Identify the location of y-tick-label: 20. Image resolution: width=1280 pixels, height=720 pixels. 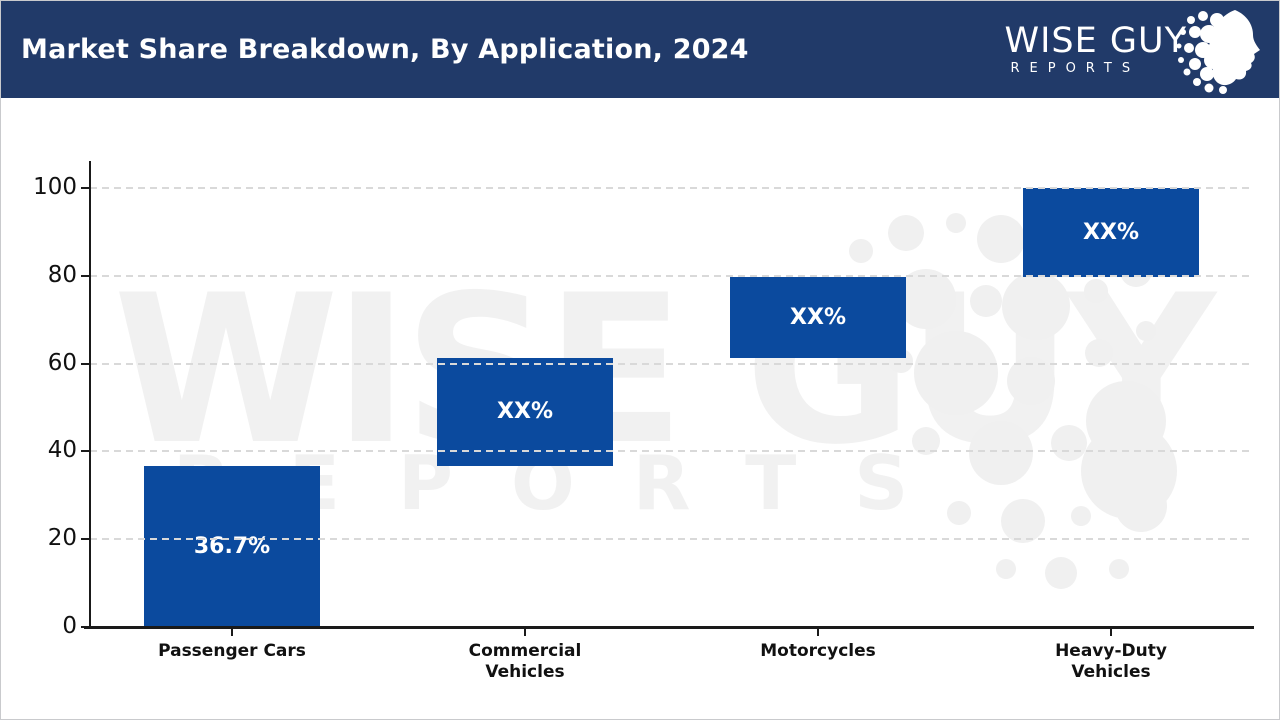
(62, 538).